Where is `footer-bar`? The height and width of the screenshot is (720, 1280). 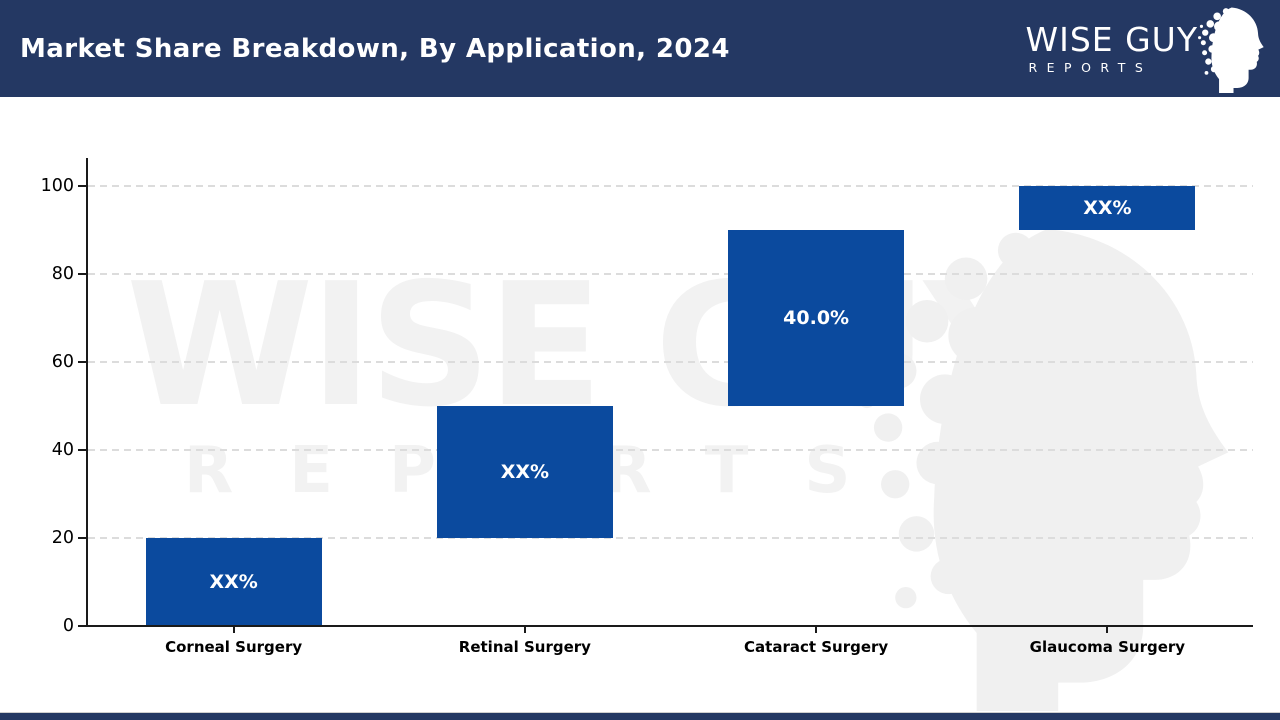
footer-bar is located at coordinates (640, 716).